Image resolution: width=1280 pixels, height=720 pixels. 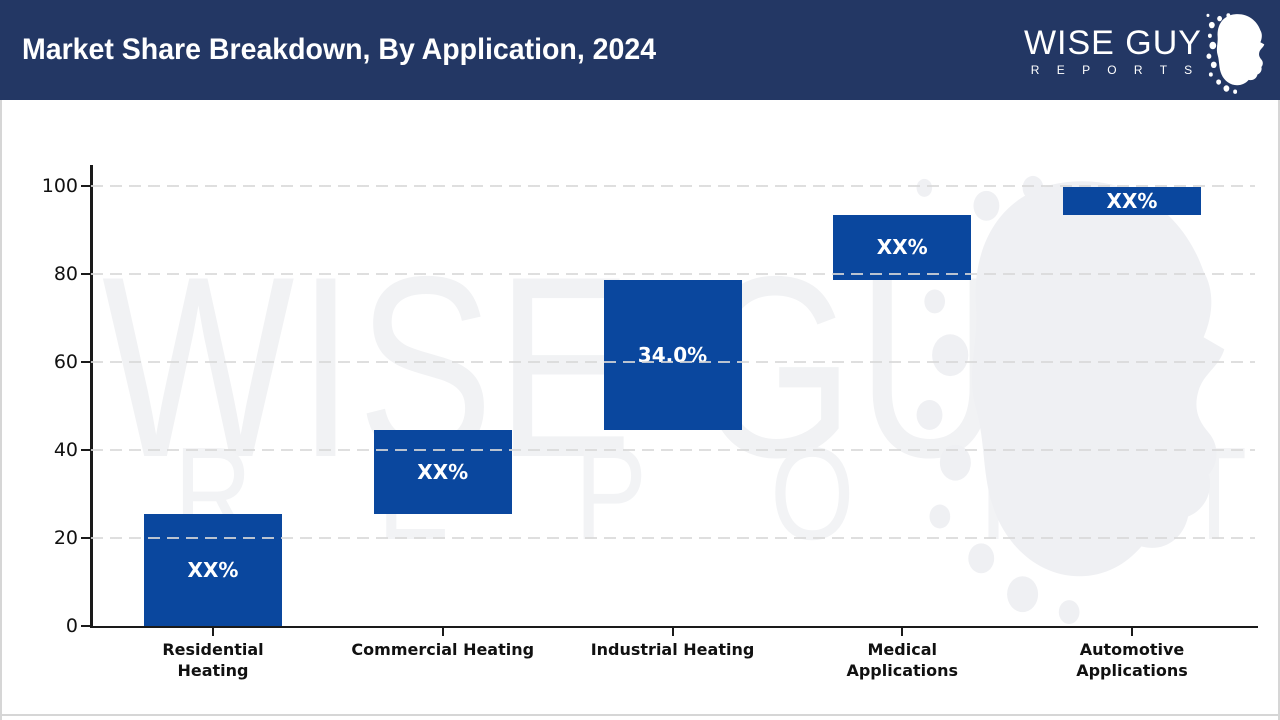 What do you see at coordinates (674, 626) in the screenshot?
I see `x-axis-line` at bounding box center [674, 626].